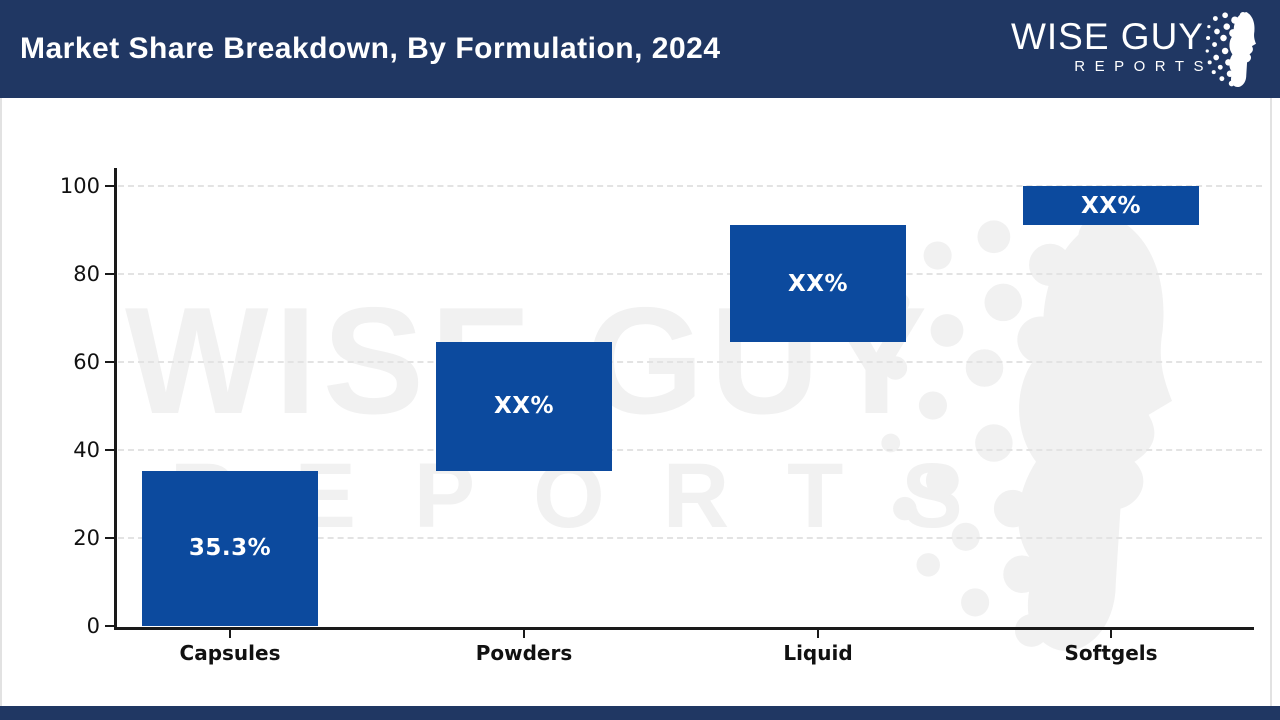 The image size is (1280, 720). I want to click on bar-softgels: XX%, so click(1111, 206).